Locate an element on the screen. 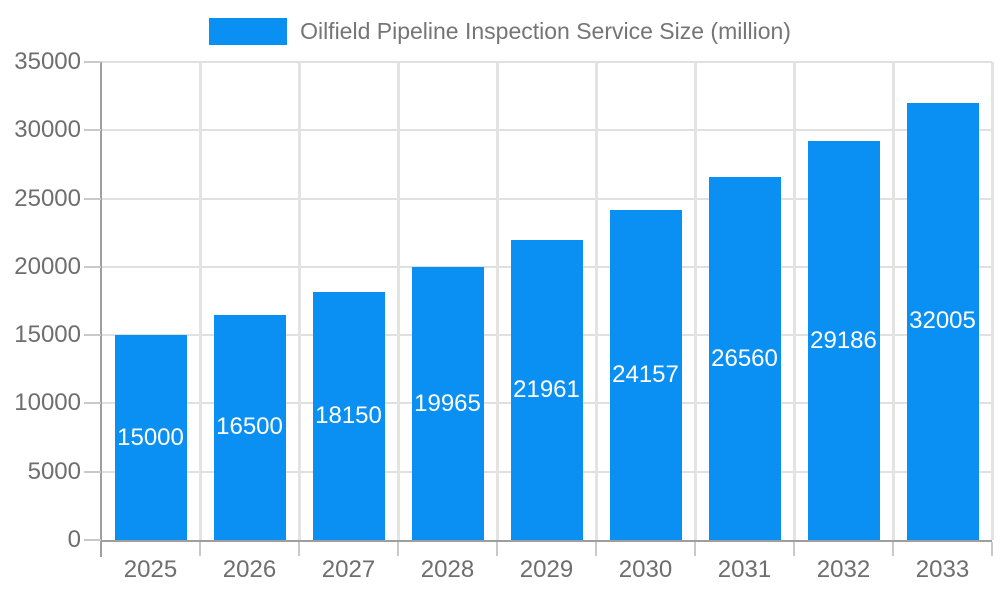  bar-value-label: 18150 is located at coordinates (348, 416).